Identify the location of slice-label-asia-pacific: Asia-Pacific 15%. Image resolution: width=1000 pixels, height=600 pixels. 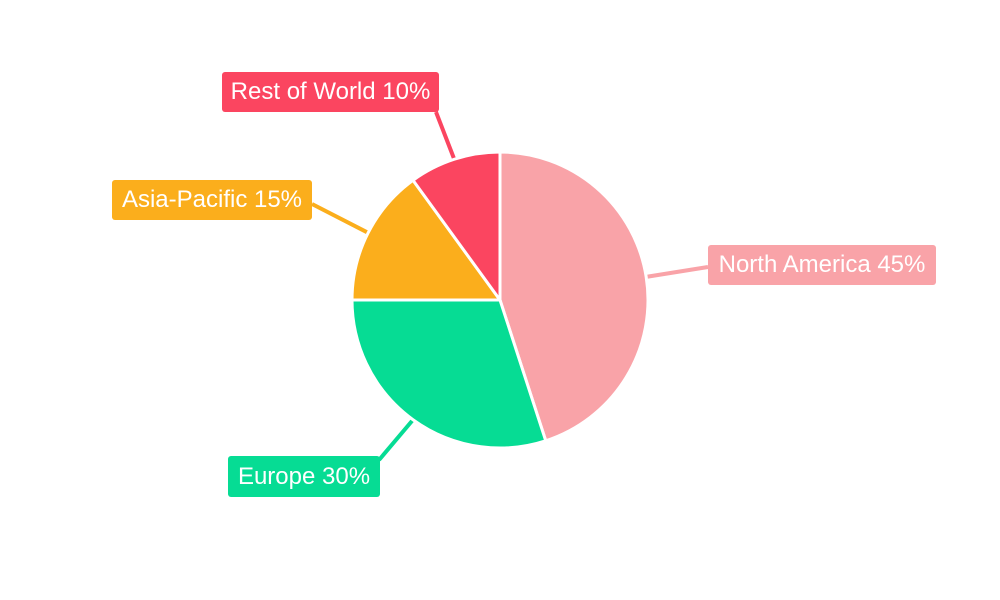
(212, 200).